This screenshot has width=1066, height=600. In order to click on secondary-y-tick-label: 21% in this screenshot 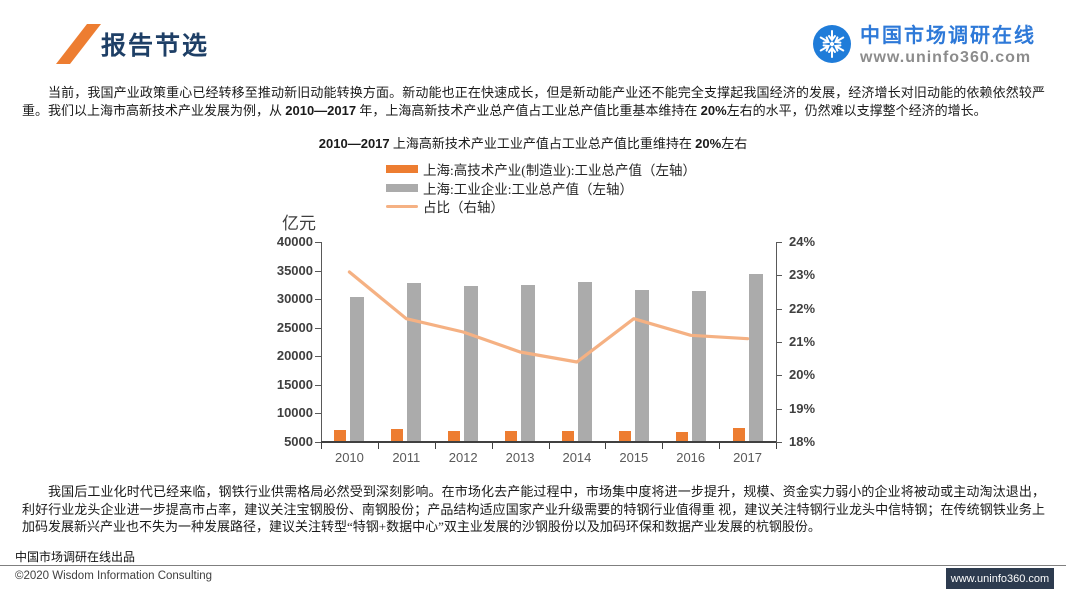, I will do `click(802, 341)`.